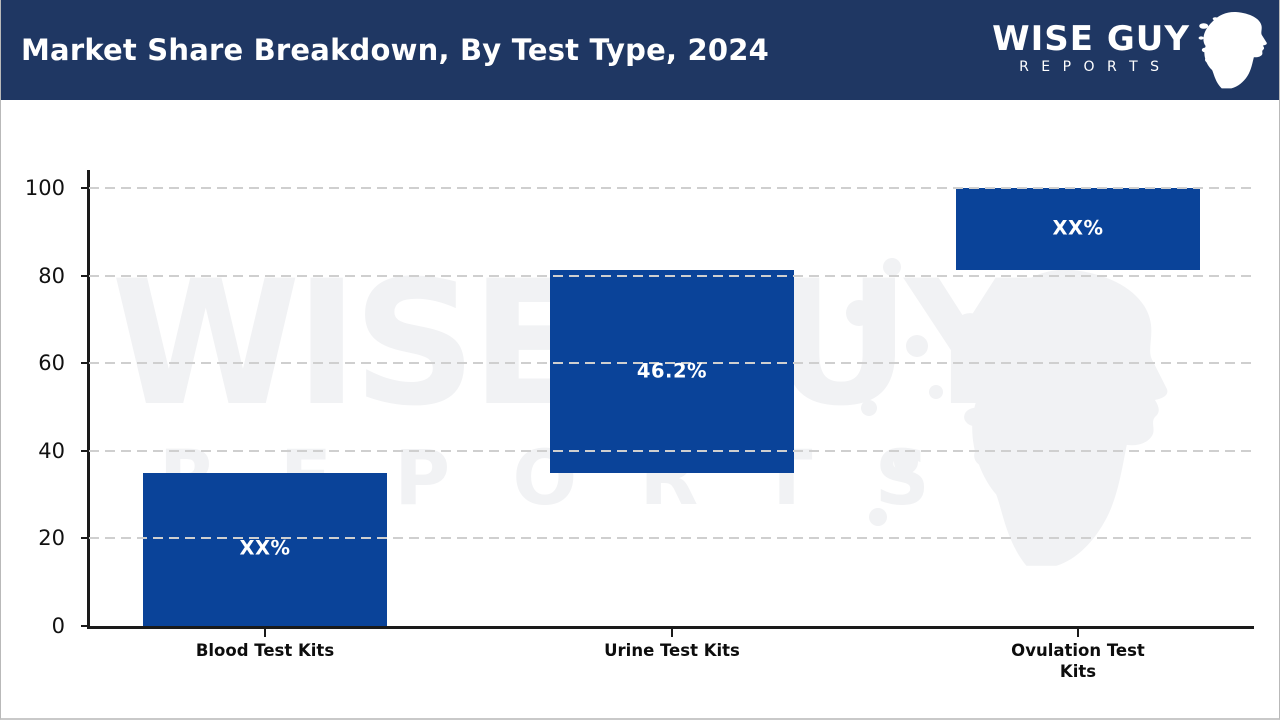 The width and height of the screenshot is (1280, 720). I want to click on y-axis-tick-label: 60, so click(51, 363).